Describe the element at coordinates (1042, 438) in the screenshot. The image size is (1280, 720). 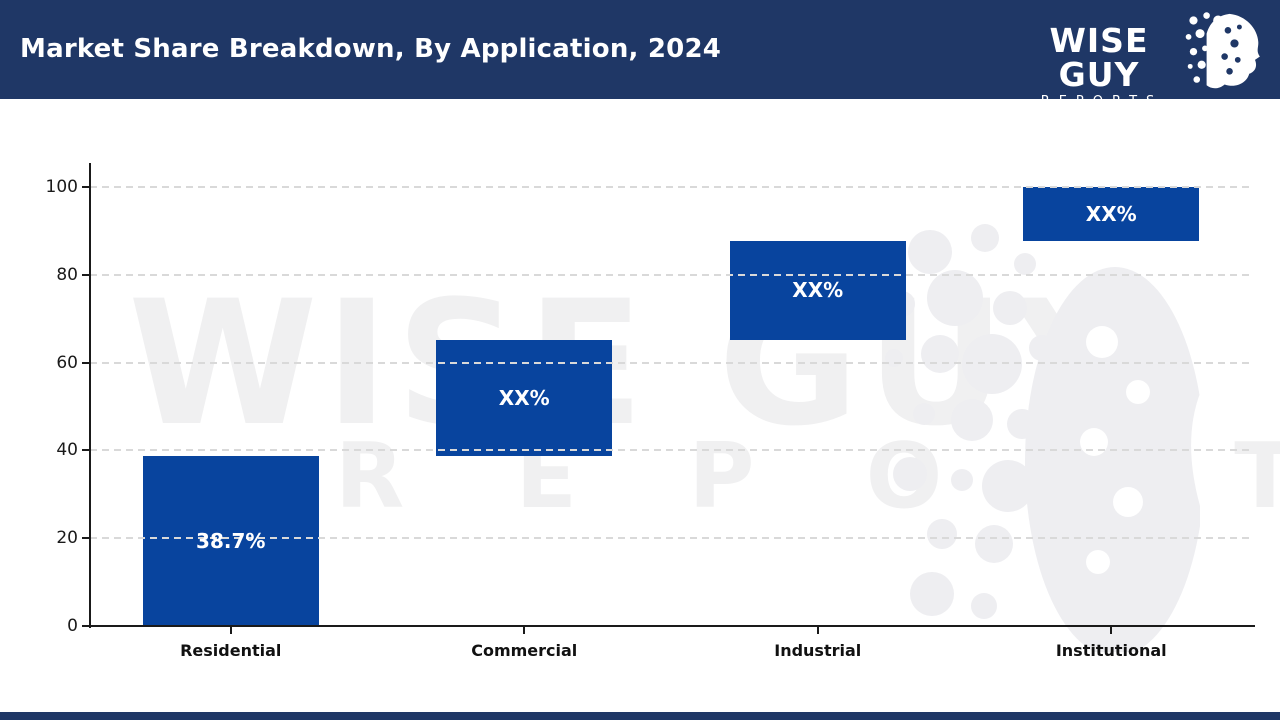
I see `watermark-head-icon` at that location.